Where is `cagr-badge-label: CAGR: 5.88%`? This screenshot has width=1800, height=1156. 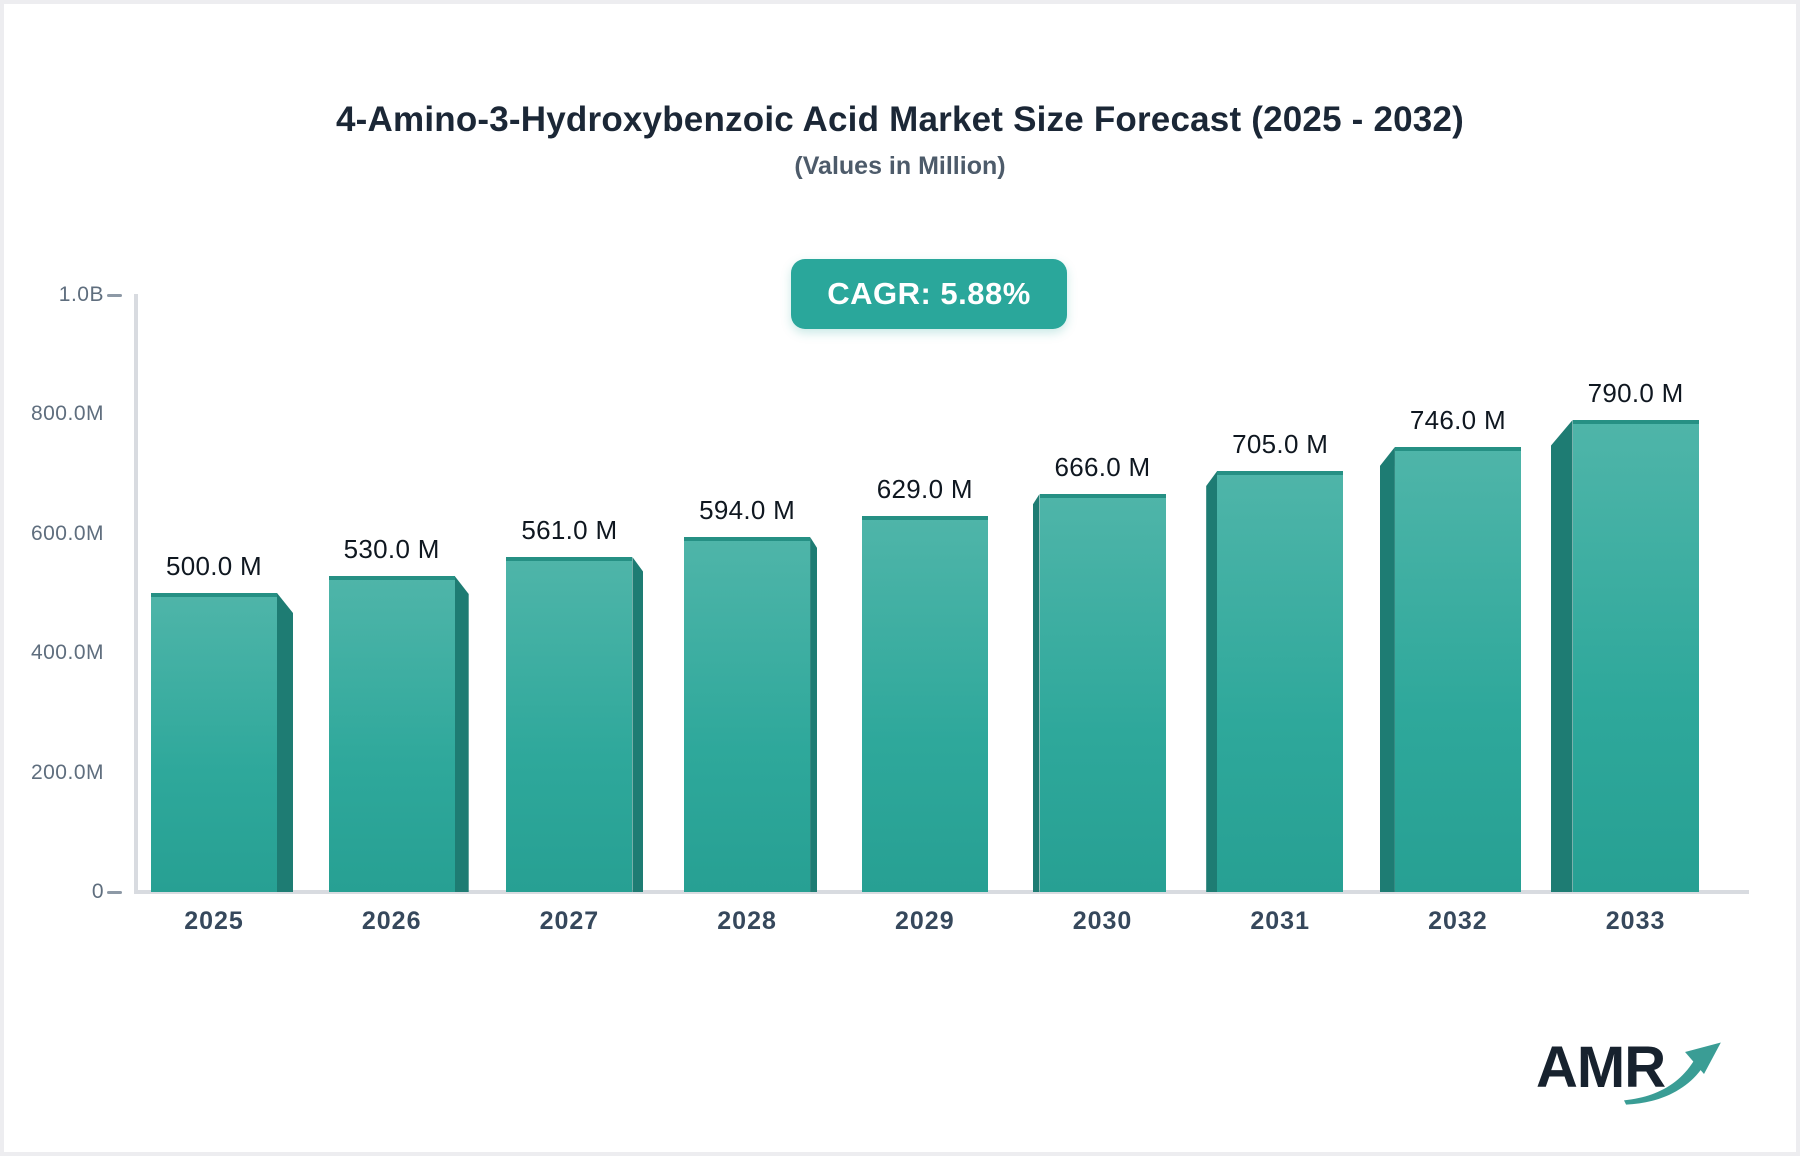
cagr-badge-label: CAGR: 5.88% is located at coordinates (929, 293).